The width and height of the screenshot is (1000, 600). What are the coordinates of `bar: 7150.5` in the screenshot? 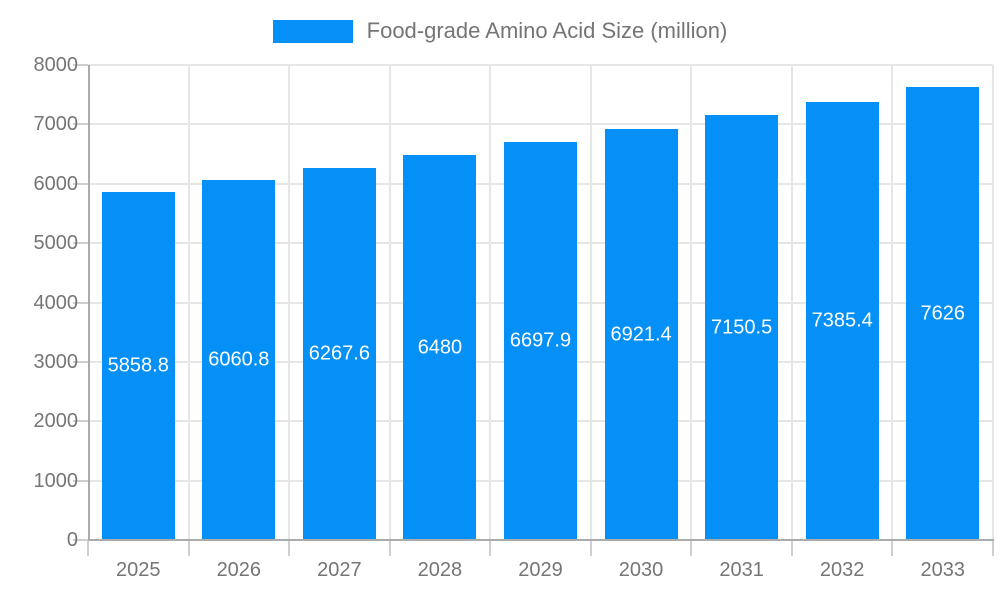 It's located at (742, 327).